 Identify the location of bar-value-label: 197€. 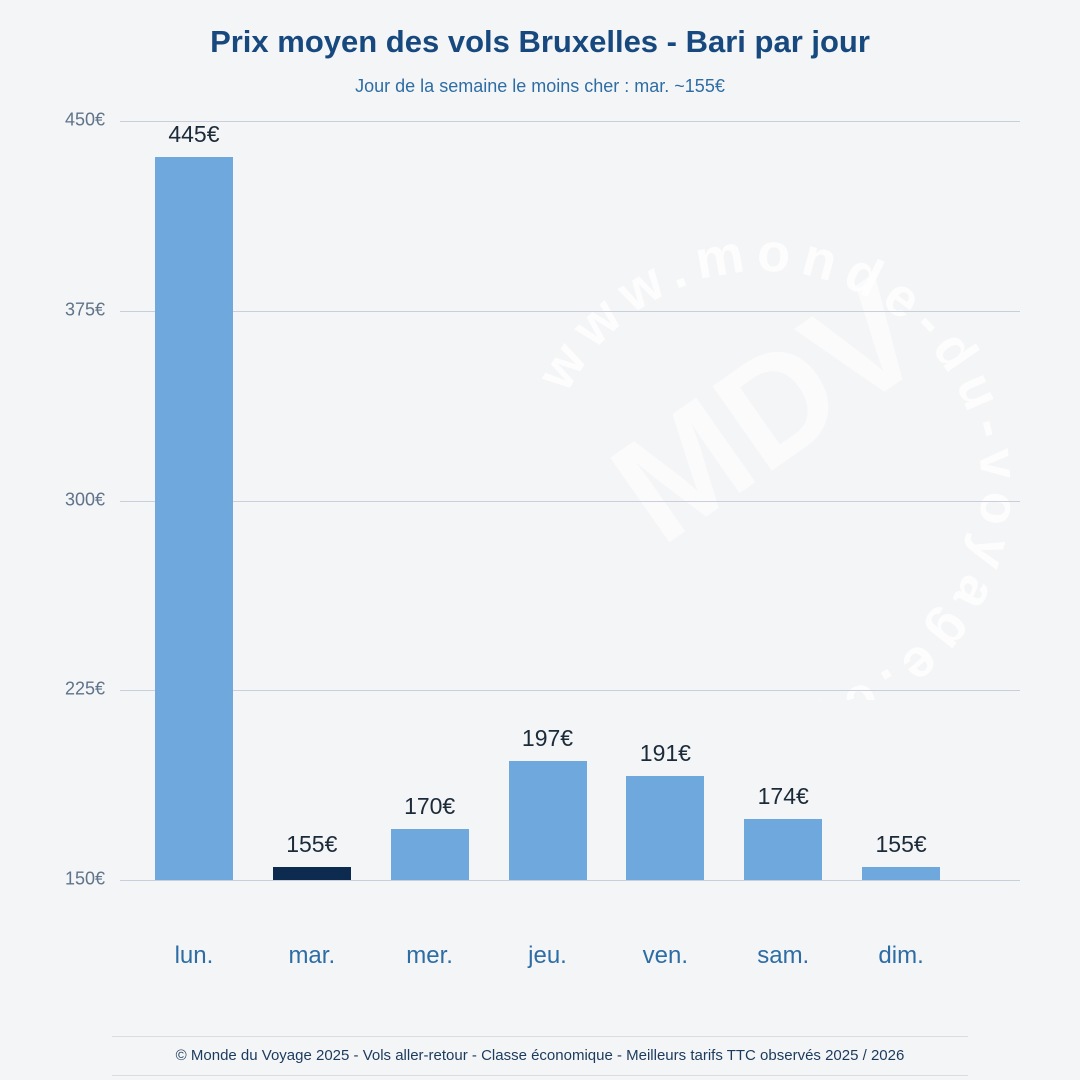
(547, 738).